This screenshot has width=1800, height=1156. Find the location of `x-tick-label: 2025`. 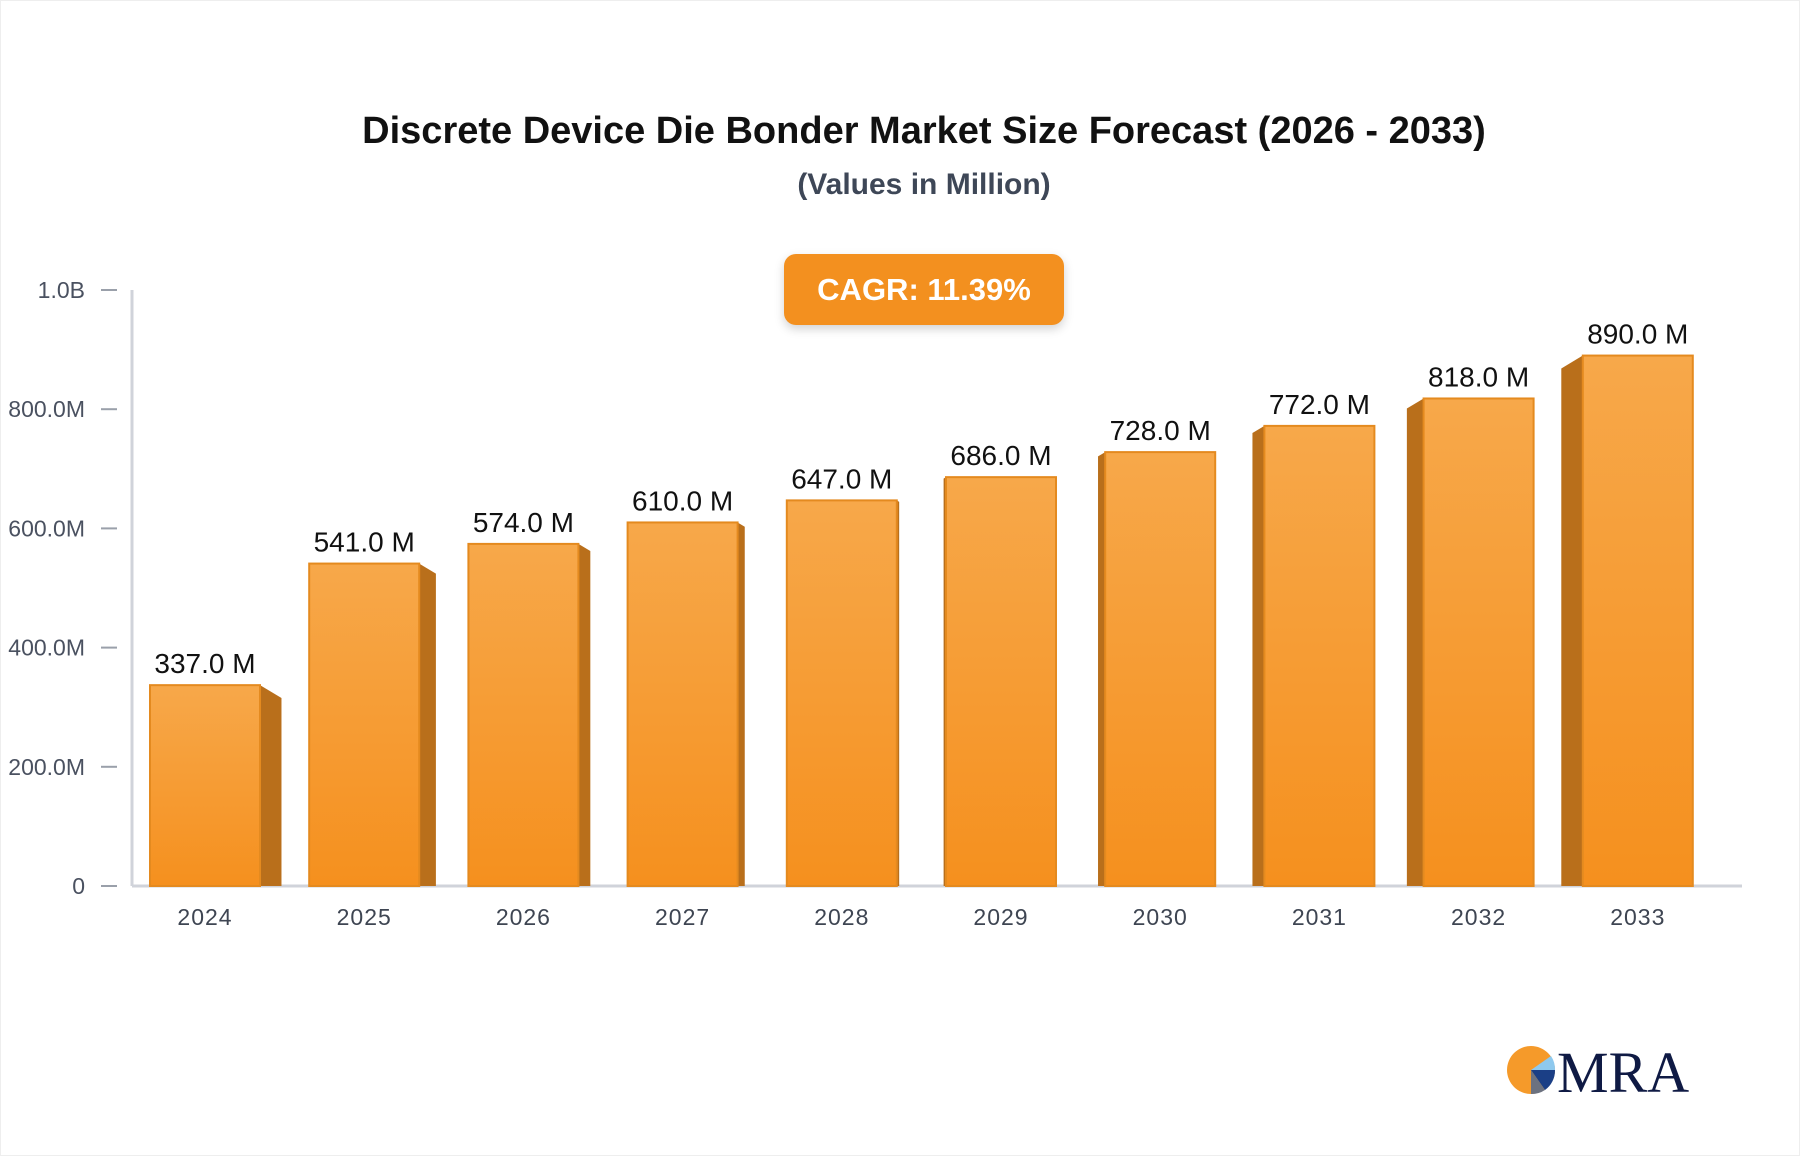

x-tick-label: 2025 is located at coordinates (364, 917).